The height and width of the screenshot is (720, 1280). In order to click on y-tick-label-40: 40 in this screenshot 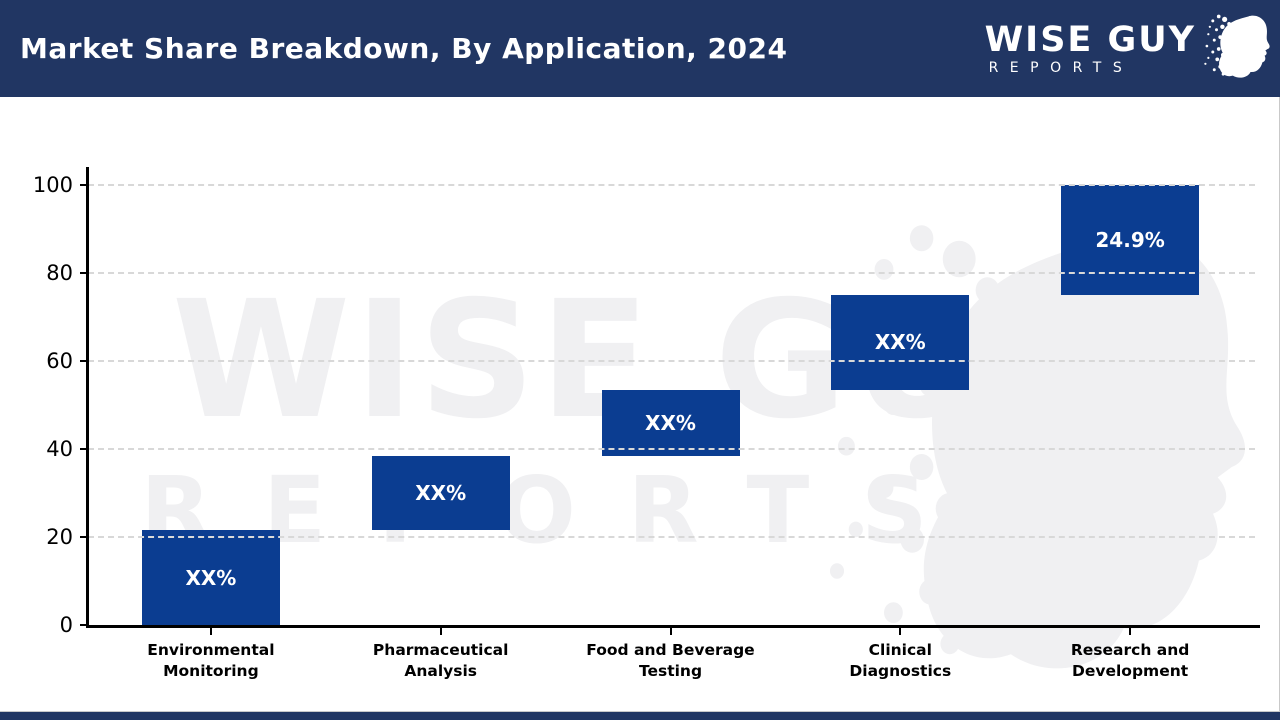, I will do `click(59, 449)`.